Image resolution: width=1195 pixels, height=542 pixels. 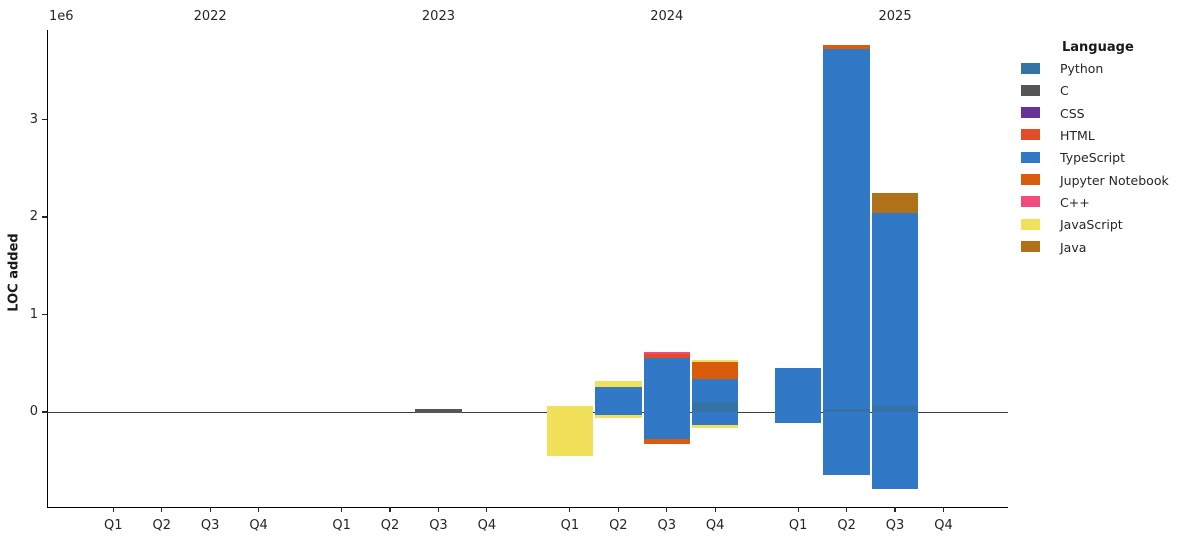 What do you see at coordinates (258, 525) in the screenshot?
I see `x-tick-label-2022-Q4: Q4` at bounding box center [258, 525].